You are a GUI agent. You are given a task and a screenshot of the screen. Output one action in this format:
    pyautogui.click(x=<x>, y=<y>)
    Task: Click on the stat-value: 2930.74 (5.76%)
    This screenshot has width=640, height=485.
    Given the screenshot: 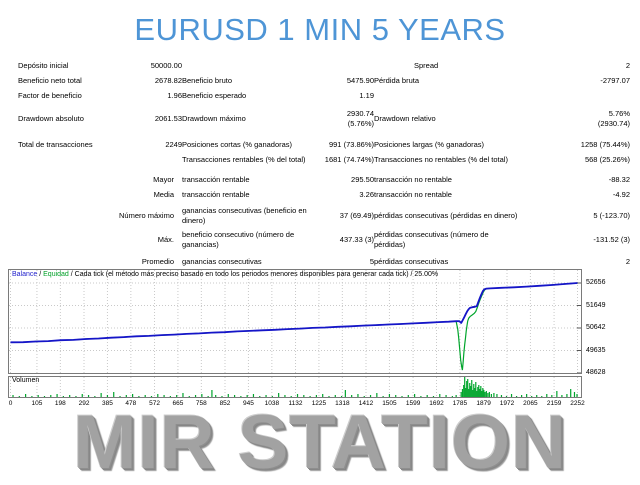 What is the action you would take?
    pyautogui.click(x=360, y=118)
    